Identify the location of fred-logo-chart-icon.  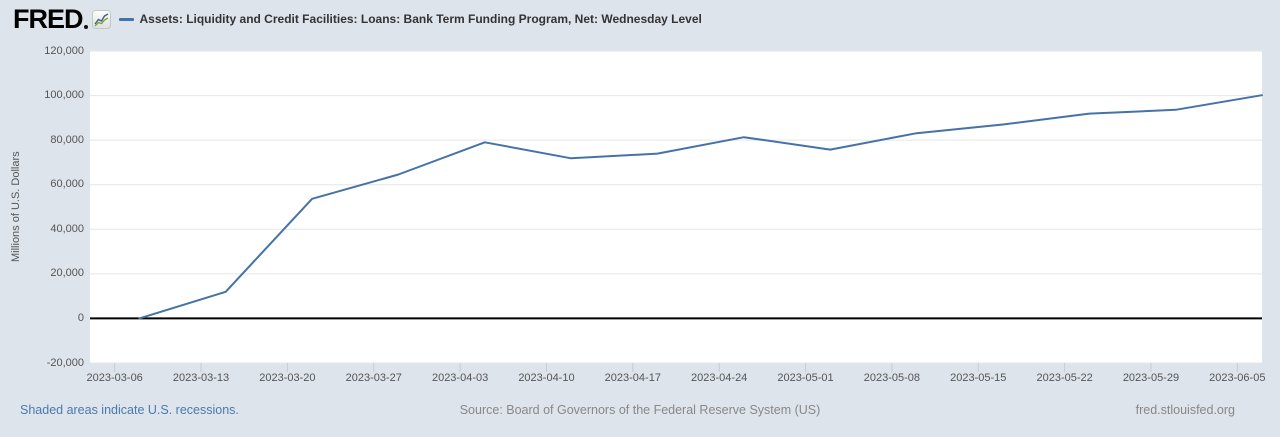
(101, 19).